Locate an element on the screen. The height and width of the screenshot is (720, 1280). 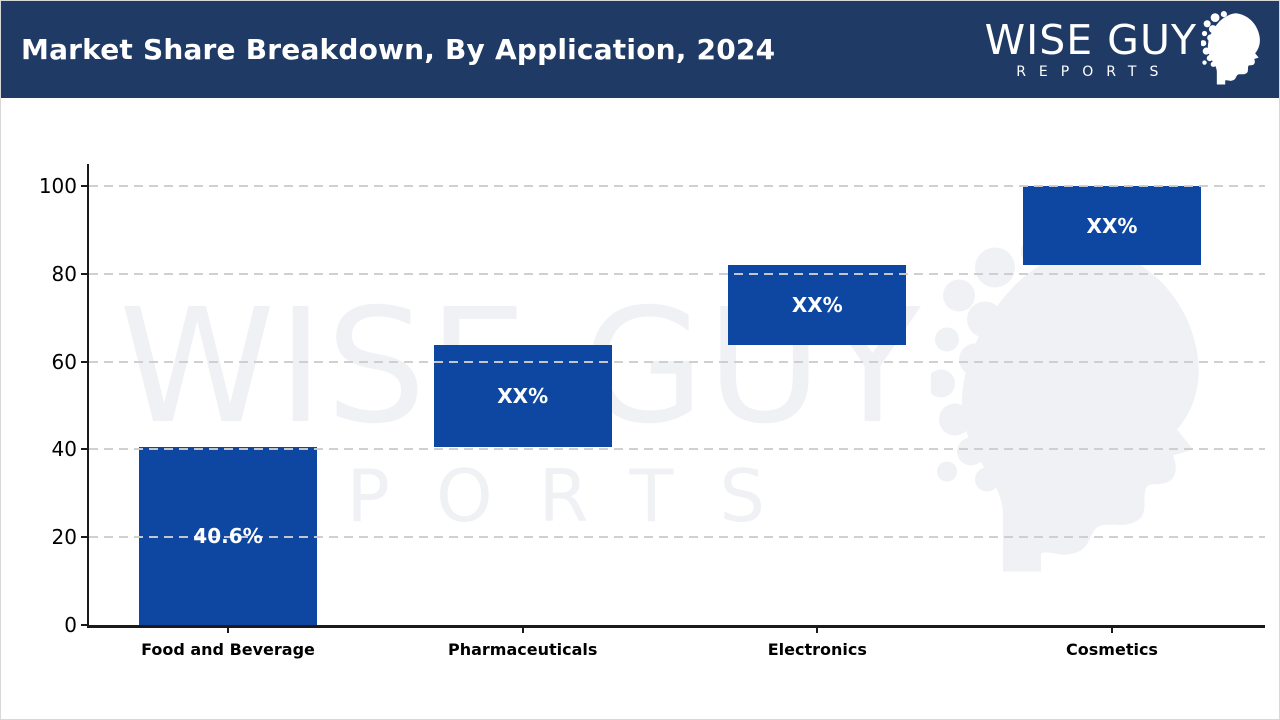
brand-subtitle: REPORTS is located at coordinates (1094, 71).